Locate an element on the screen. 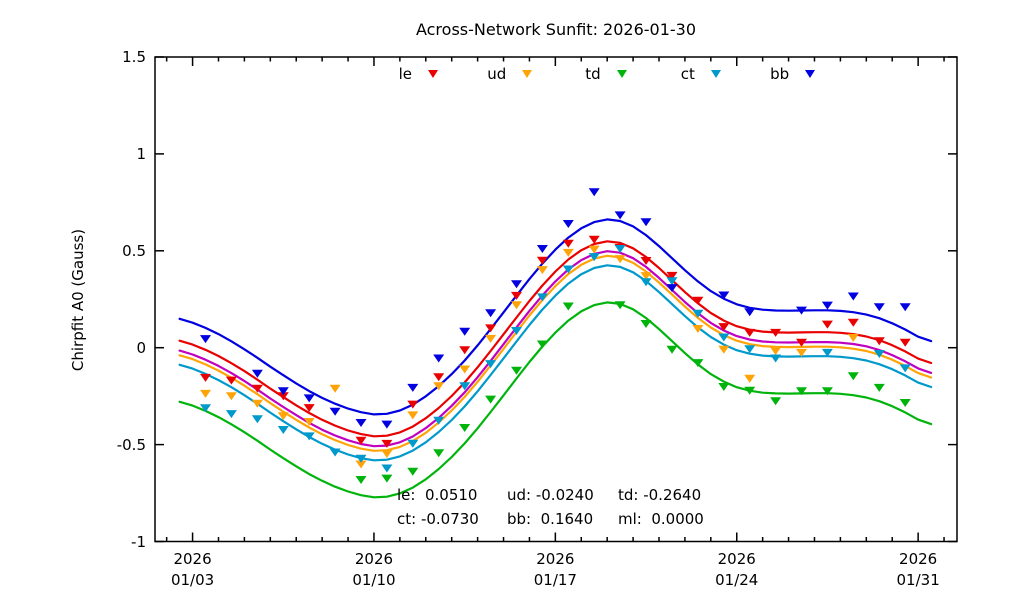 This screenshot has width=1024, height=600. y-axis-label: Chirpfit A0 (Gauss) is located at coordinates (78, 300).